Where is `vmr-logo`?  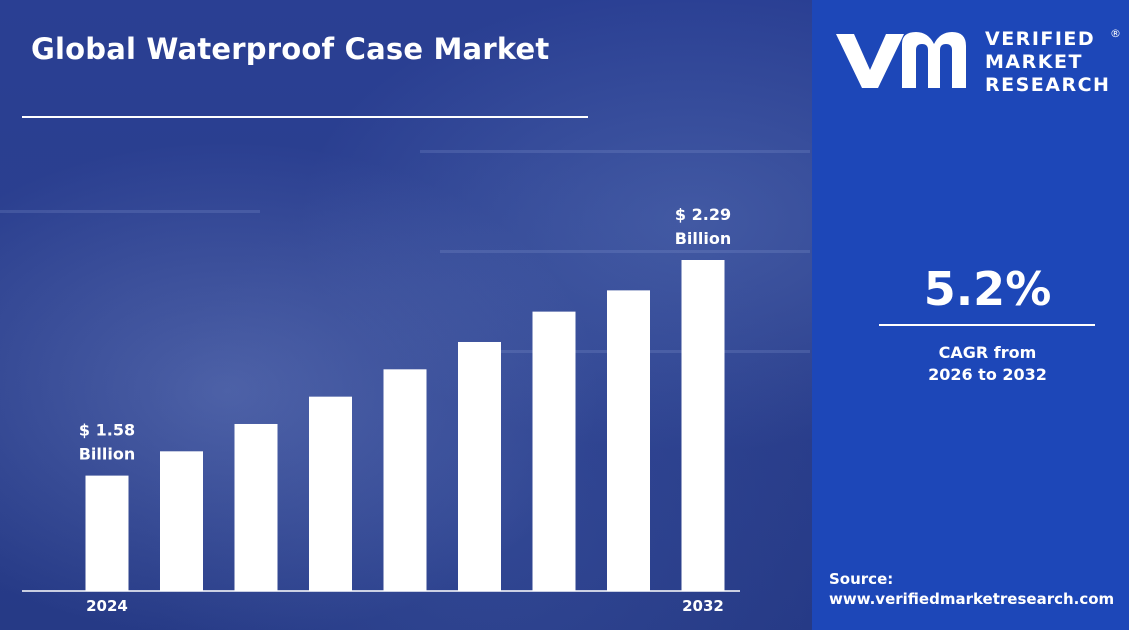
vmr-logo is located at coordinates (901, 60).